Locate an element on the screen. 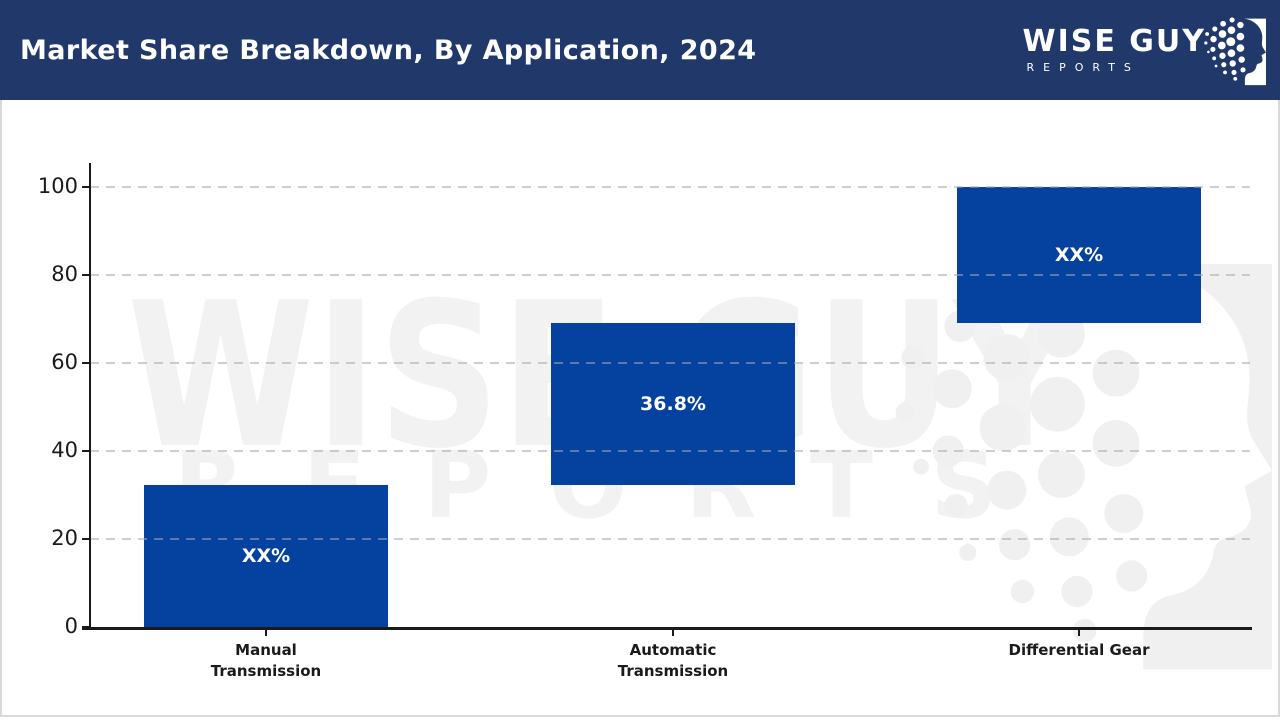  wise-guy-reports-logo: WISE GUY REPORTS is located at coordinates (1144, 50).